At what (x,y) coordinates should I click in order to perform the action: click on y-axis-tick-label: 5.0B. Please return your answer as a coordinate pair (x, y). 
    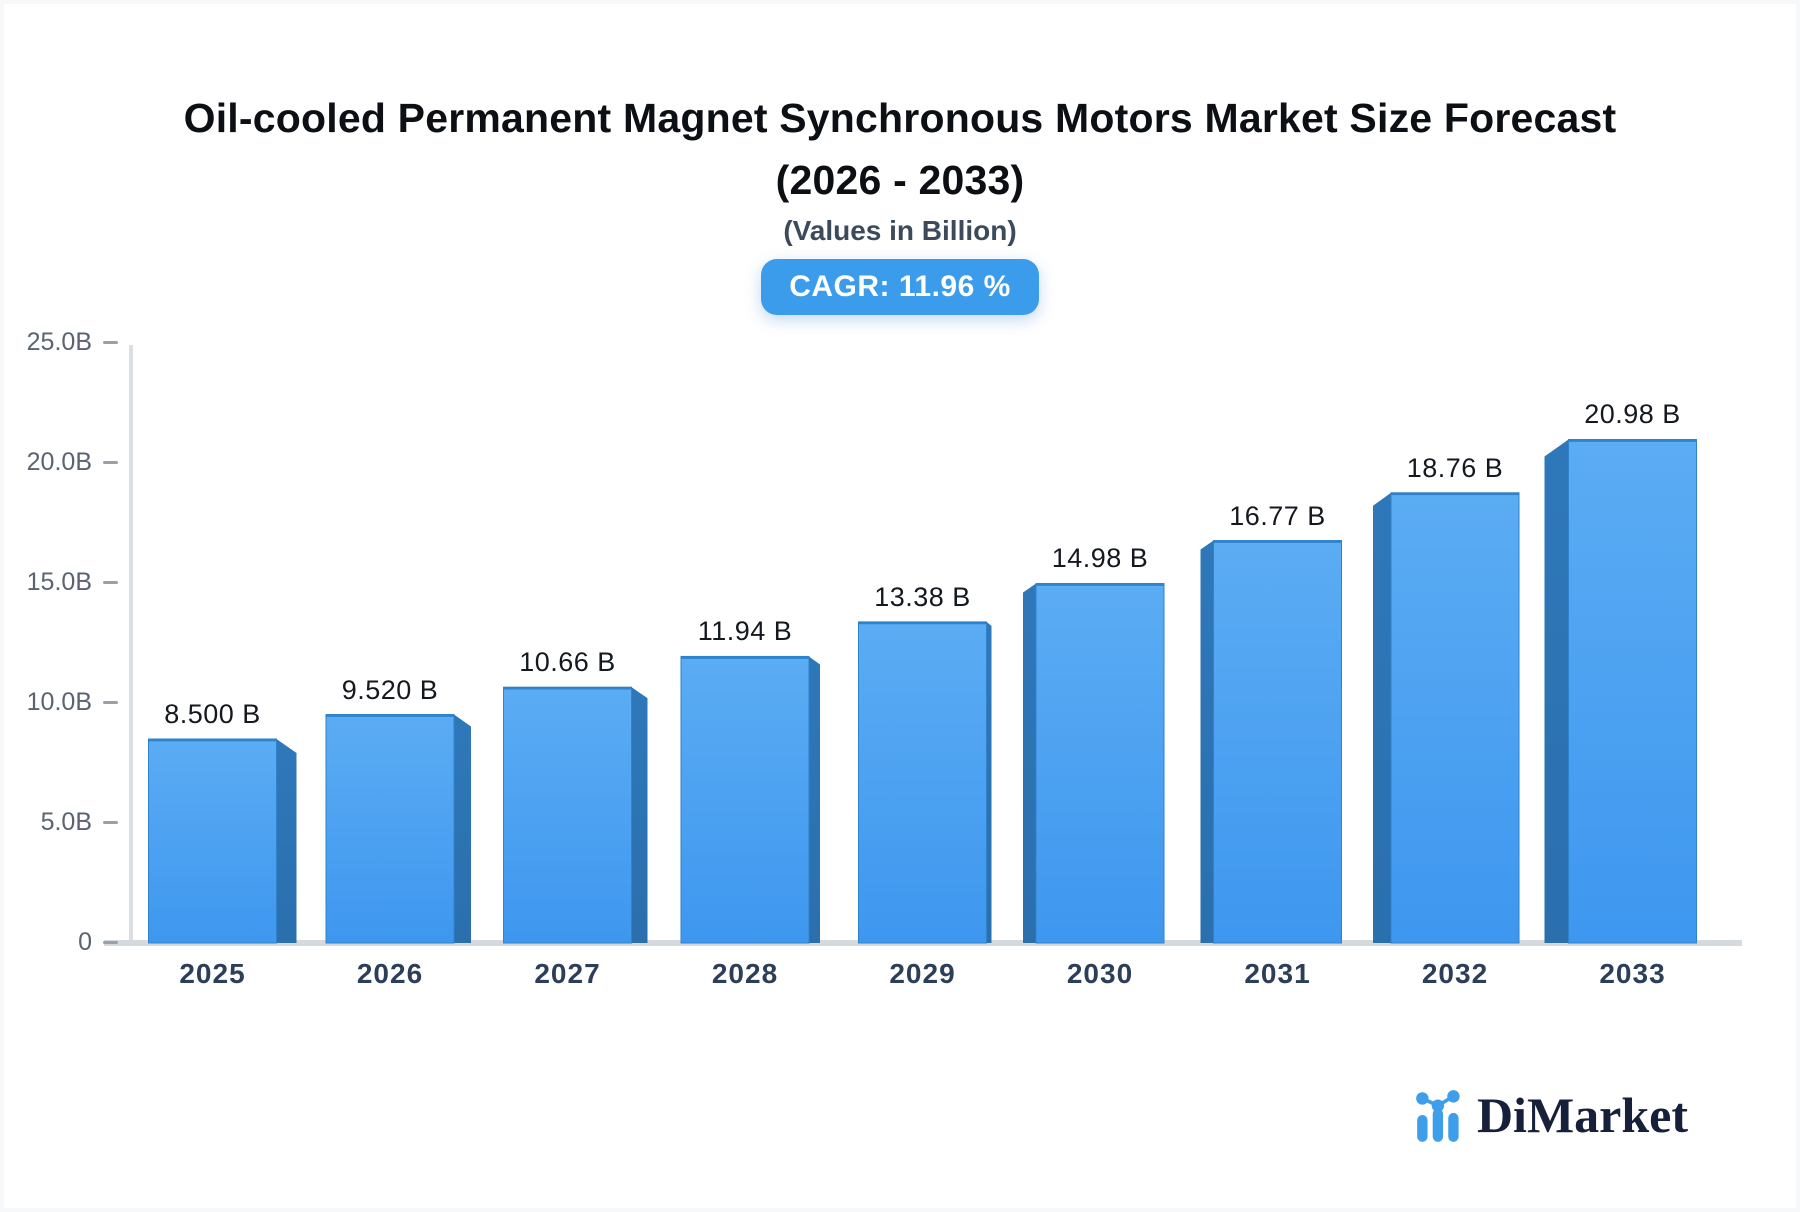
    Looking at the image, I should click on (66, 822).